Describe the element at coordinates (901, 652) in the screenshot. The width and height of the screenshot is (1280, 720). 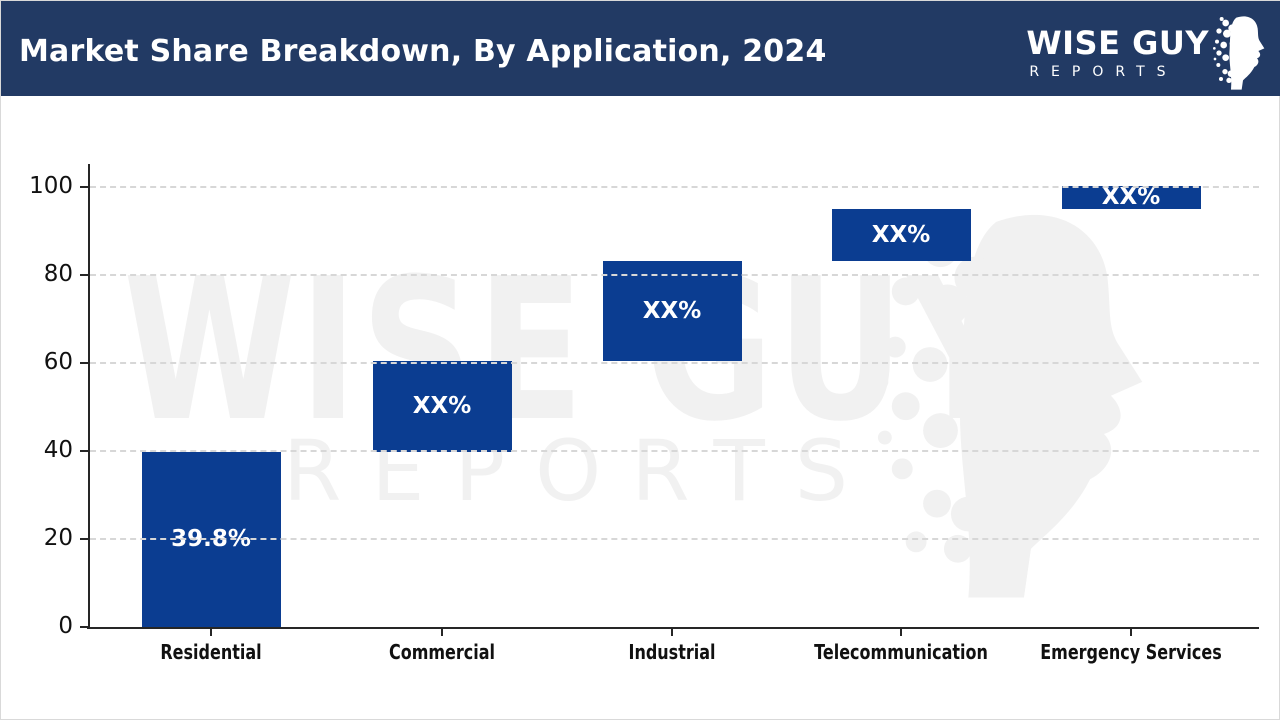
I see `category-label-3: Telecommunication` at that location.